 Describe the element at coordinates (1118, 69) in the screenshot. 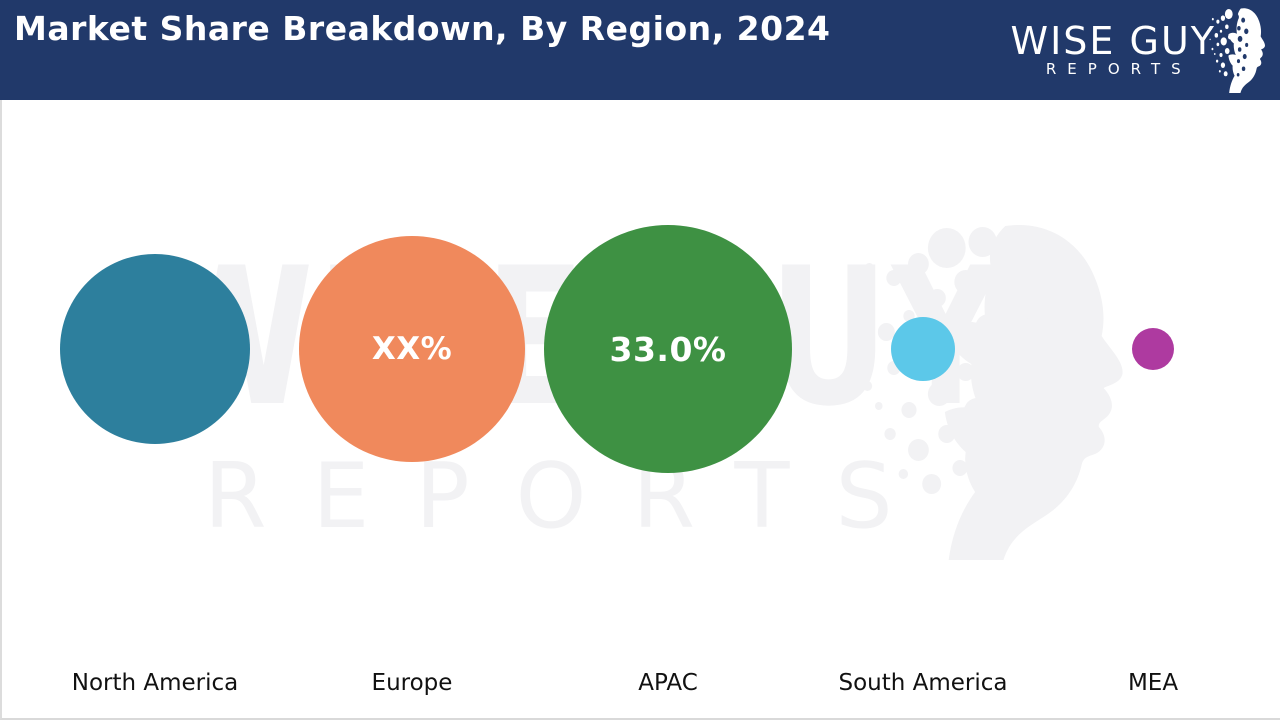

I see `logo-subtext: REPORTS` at that location.